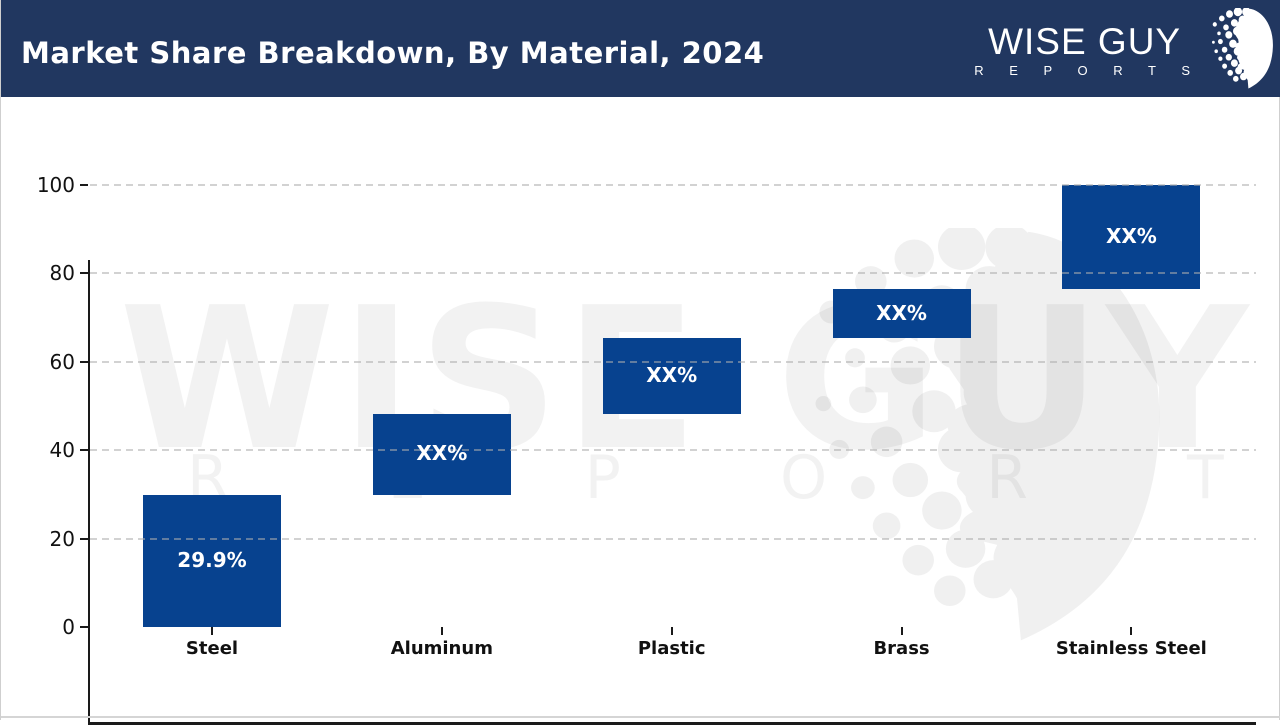 This screenshot has width=1280, height=725. I want to click on logo-text-block: WISE GUY R E P O R T S, so click(1084, 49).